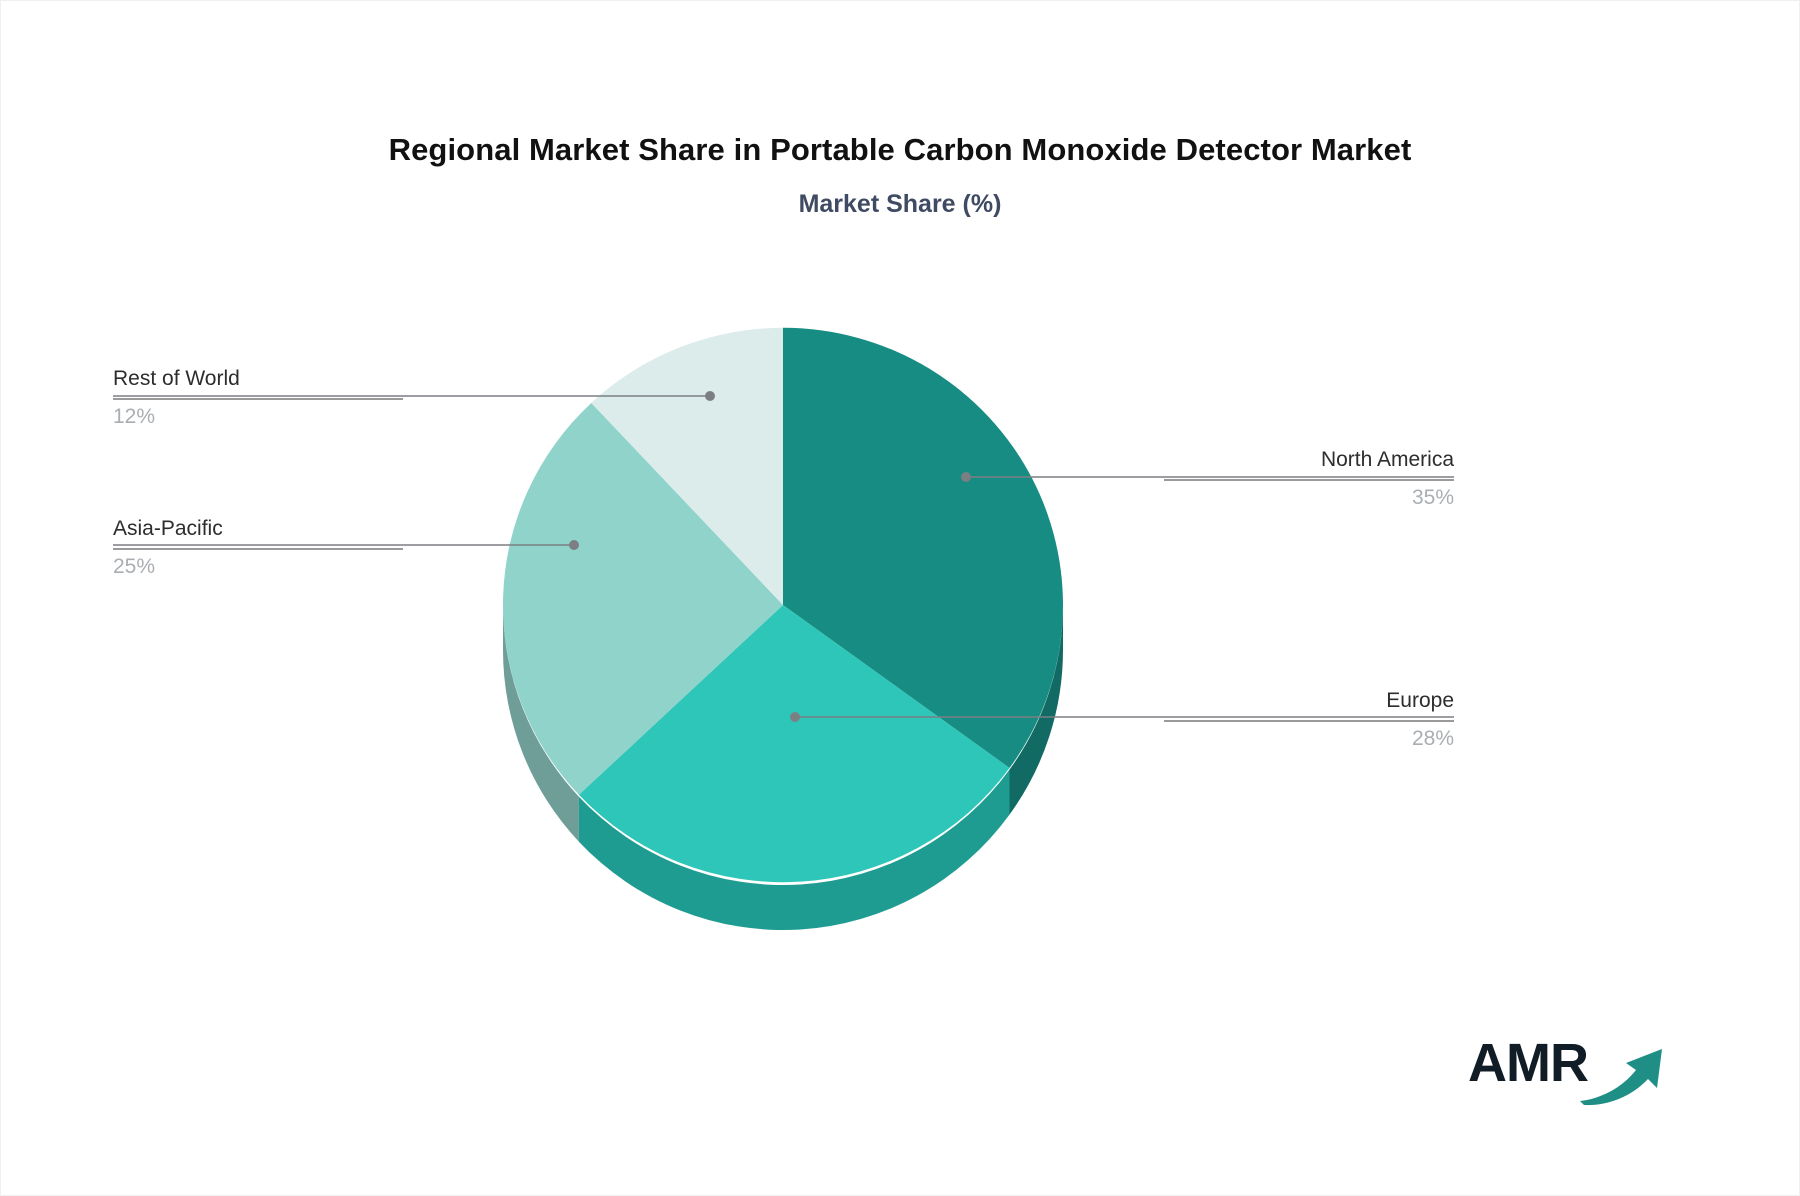  I want to click on callout-europe: Europe 28%, so click(1309, 720).